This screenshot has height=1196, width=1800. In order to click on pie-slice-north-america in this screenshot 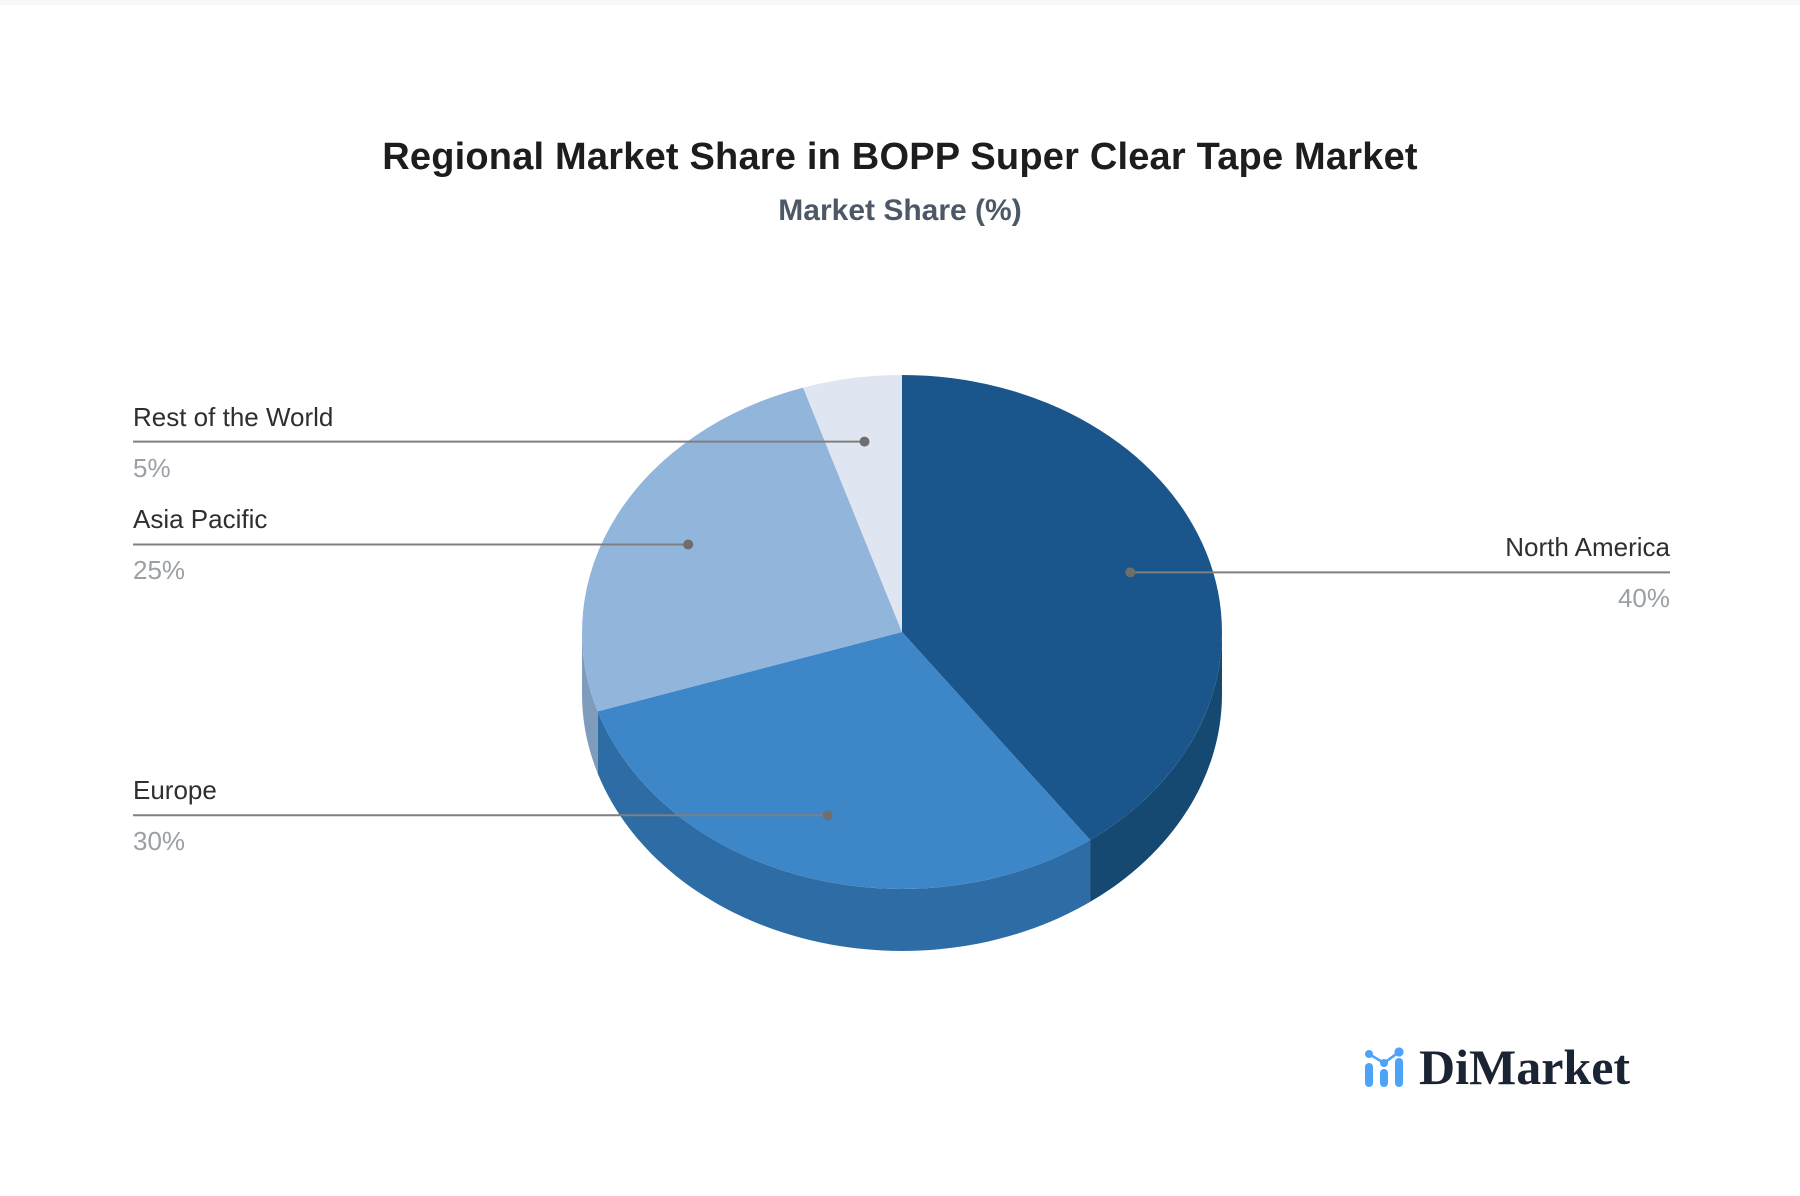, I will do `click(1062, 607)`.